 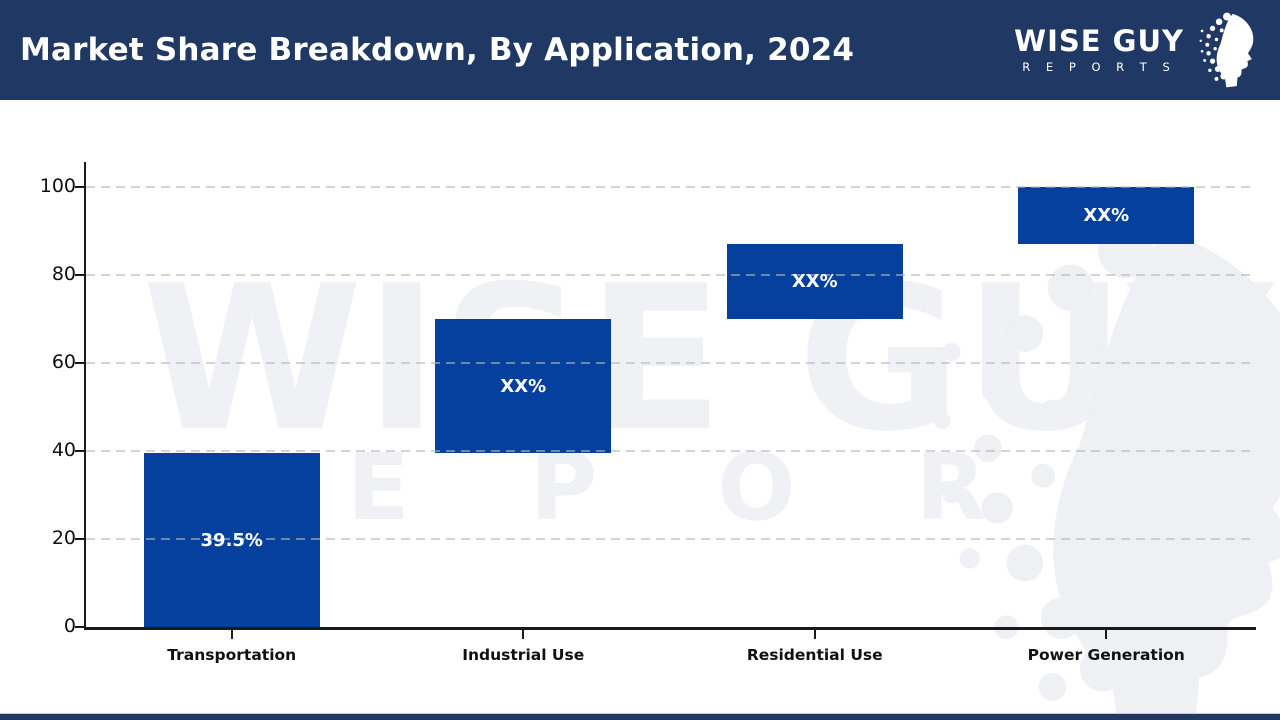 What do you see at coordinates (640, 713) in the screenshot?
I see `footer-divider` at bounding box center [640, 713].